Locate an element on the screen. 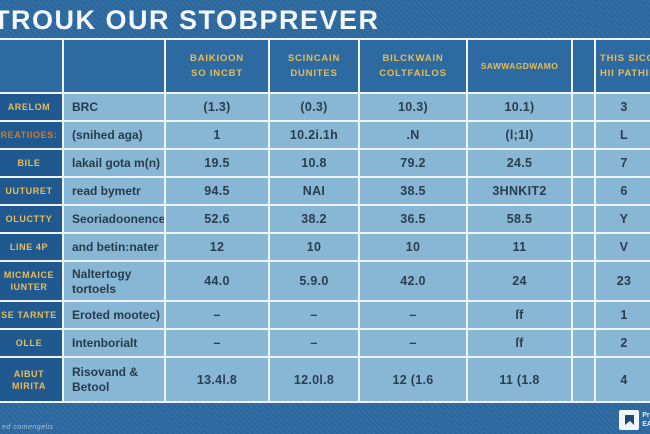 The height and width of the screenshot is (434, 650). value-cell: 12 is located at coordinates (217, 247).